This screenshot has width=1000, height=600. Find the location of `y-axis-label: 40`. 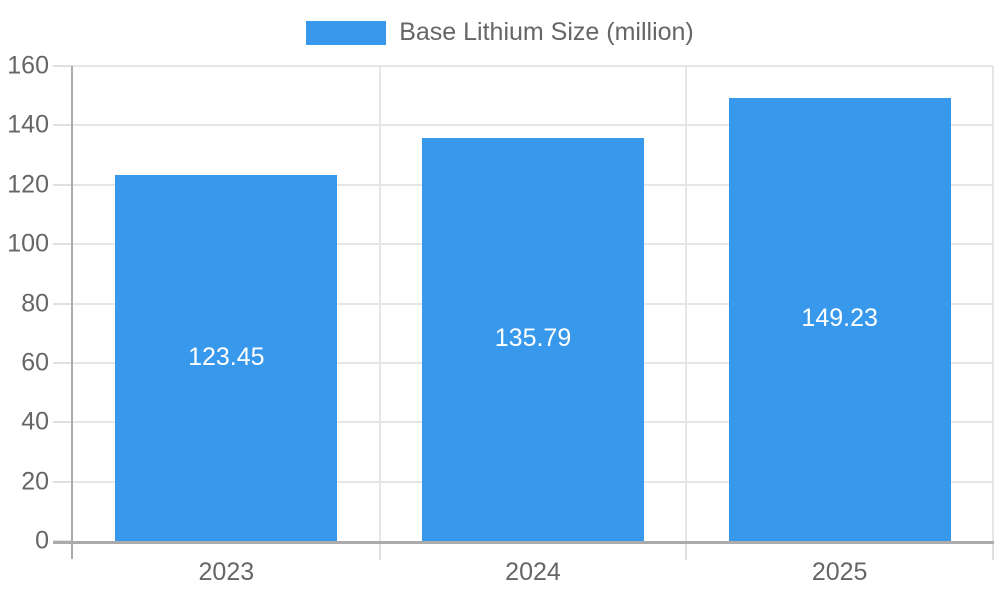

y-axis-label: 40 is located at coordinates (35, 421).